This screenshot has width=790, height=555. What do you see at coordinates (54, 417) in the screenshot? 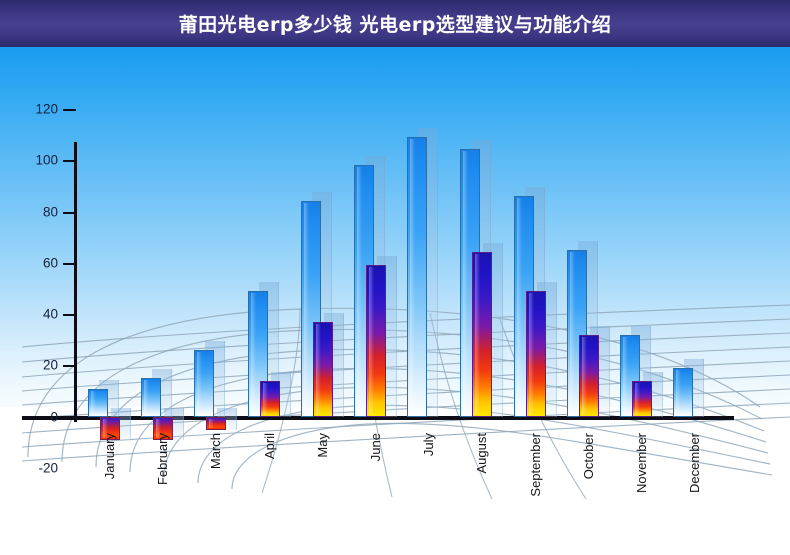
I see `y-tick-label: 0` at bounding box center [54, 417].